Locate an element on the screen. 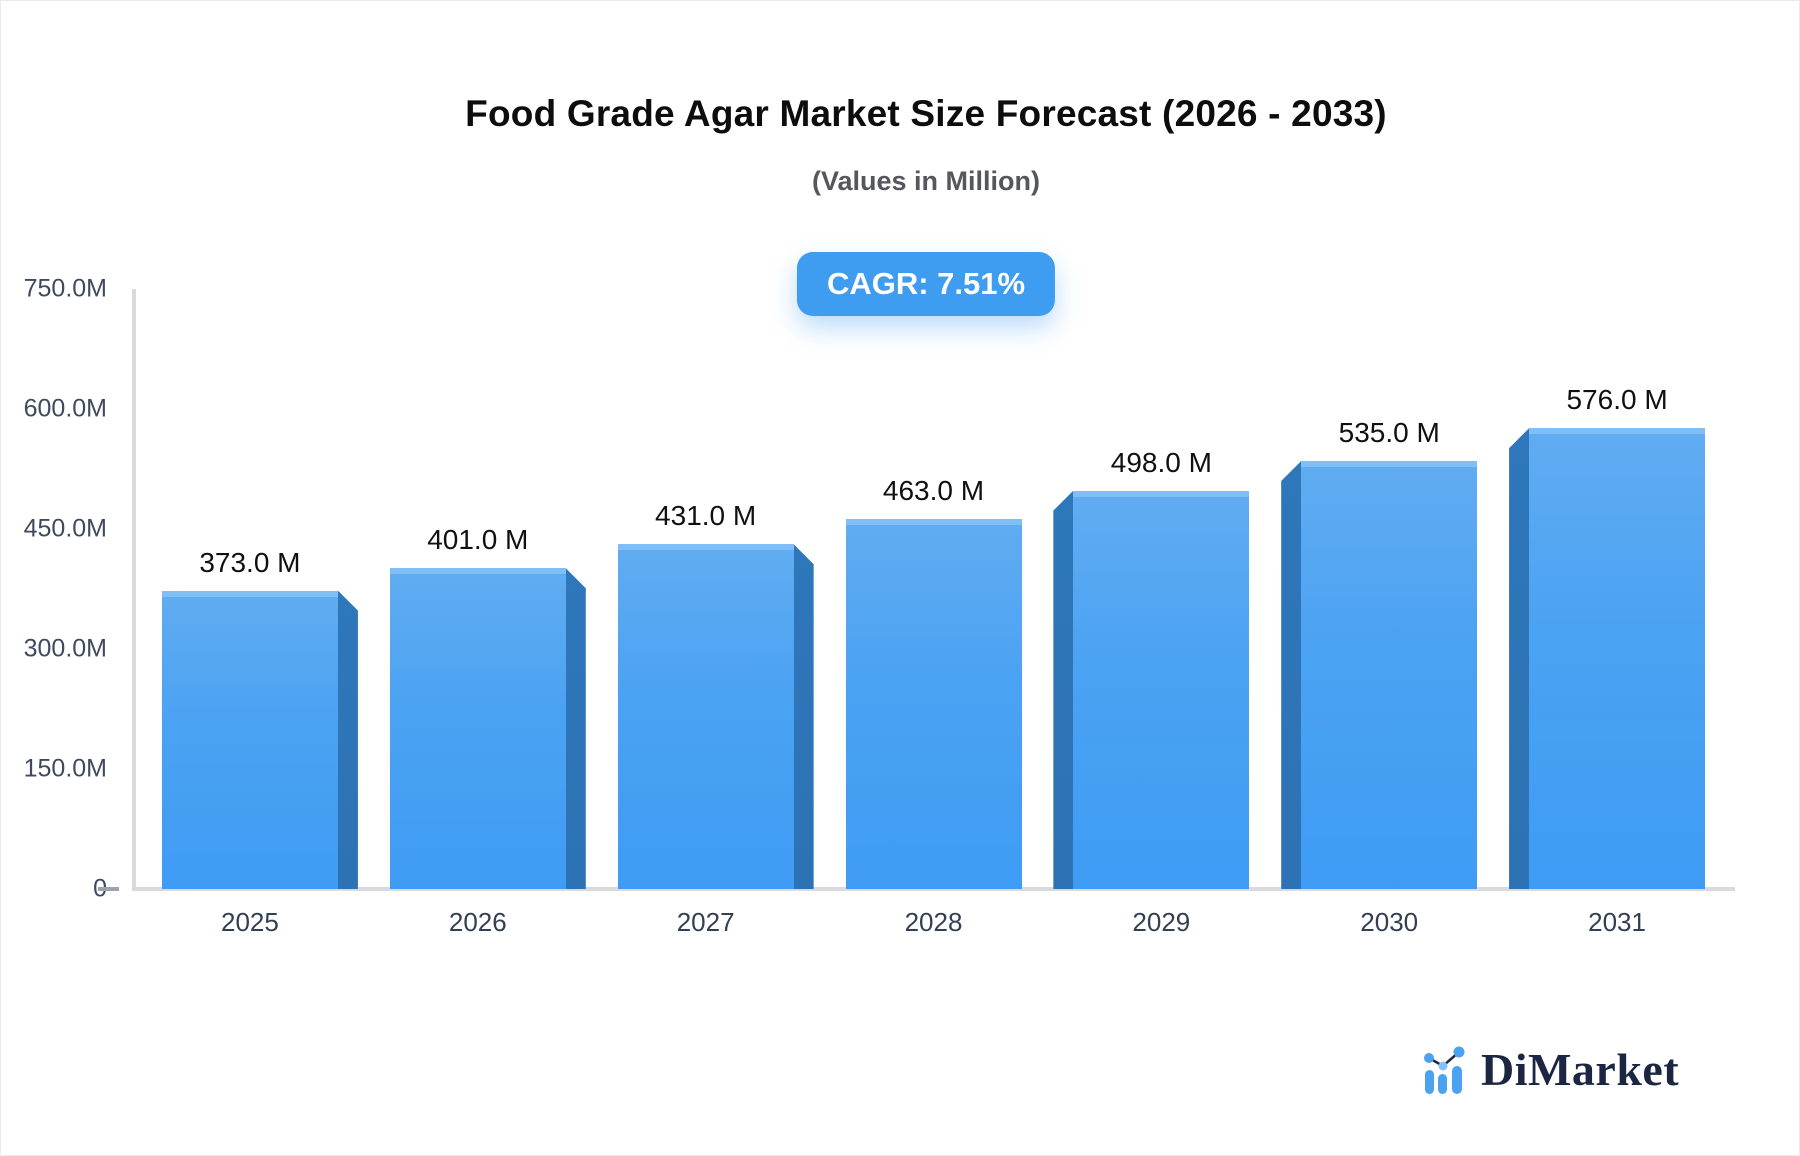 The height and width of the screenshot is (1156, 1800). zero-tick-dash is located at coordinates (108, 889).